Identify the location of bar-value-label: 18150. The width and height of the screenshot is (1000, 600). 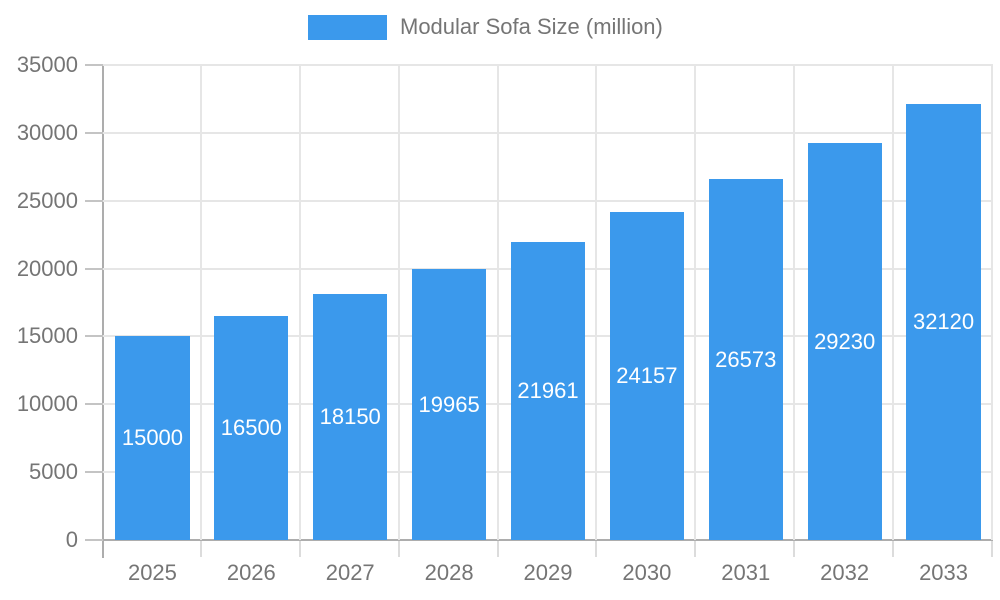
(350, 416).